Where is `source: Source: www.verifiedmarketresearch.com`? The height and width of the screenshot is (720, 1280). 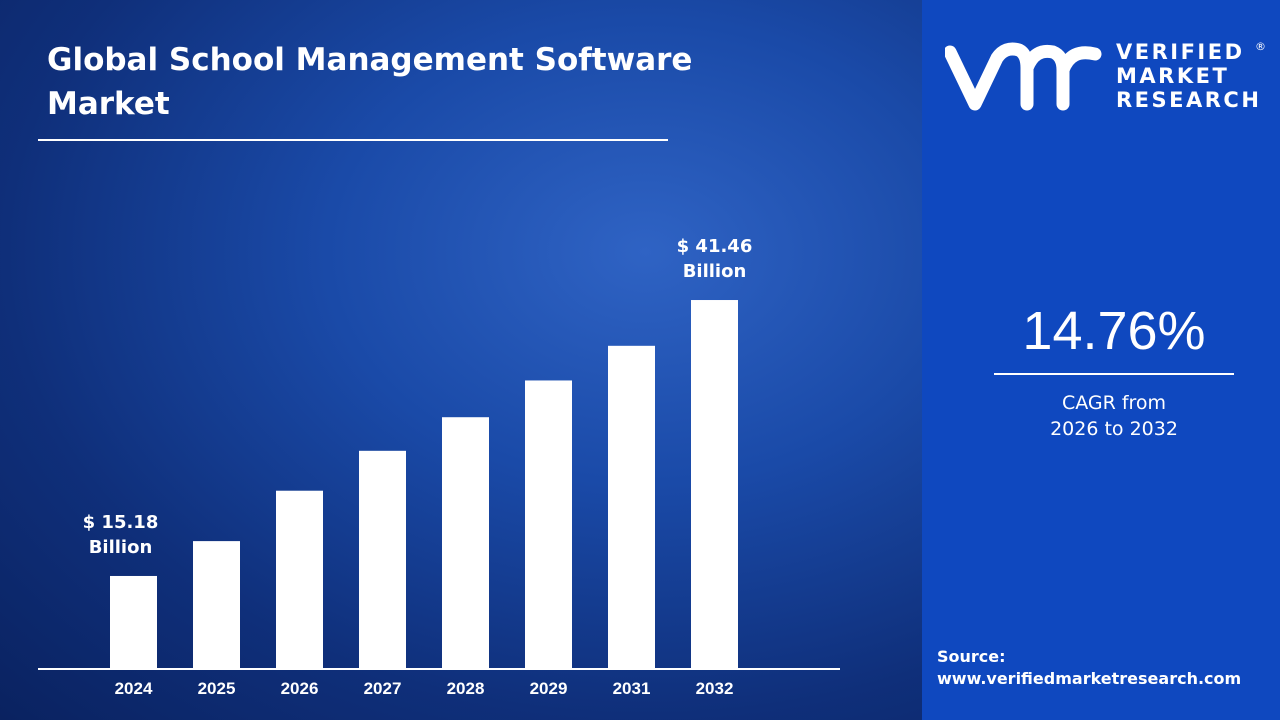
source: Source: www.verifiedmarketresearch.com is located at coordinates (1089, 668).